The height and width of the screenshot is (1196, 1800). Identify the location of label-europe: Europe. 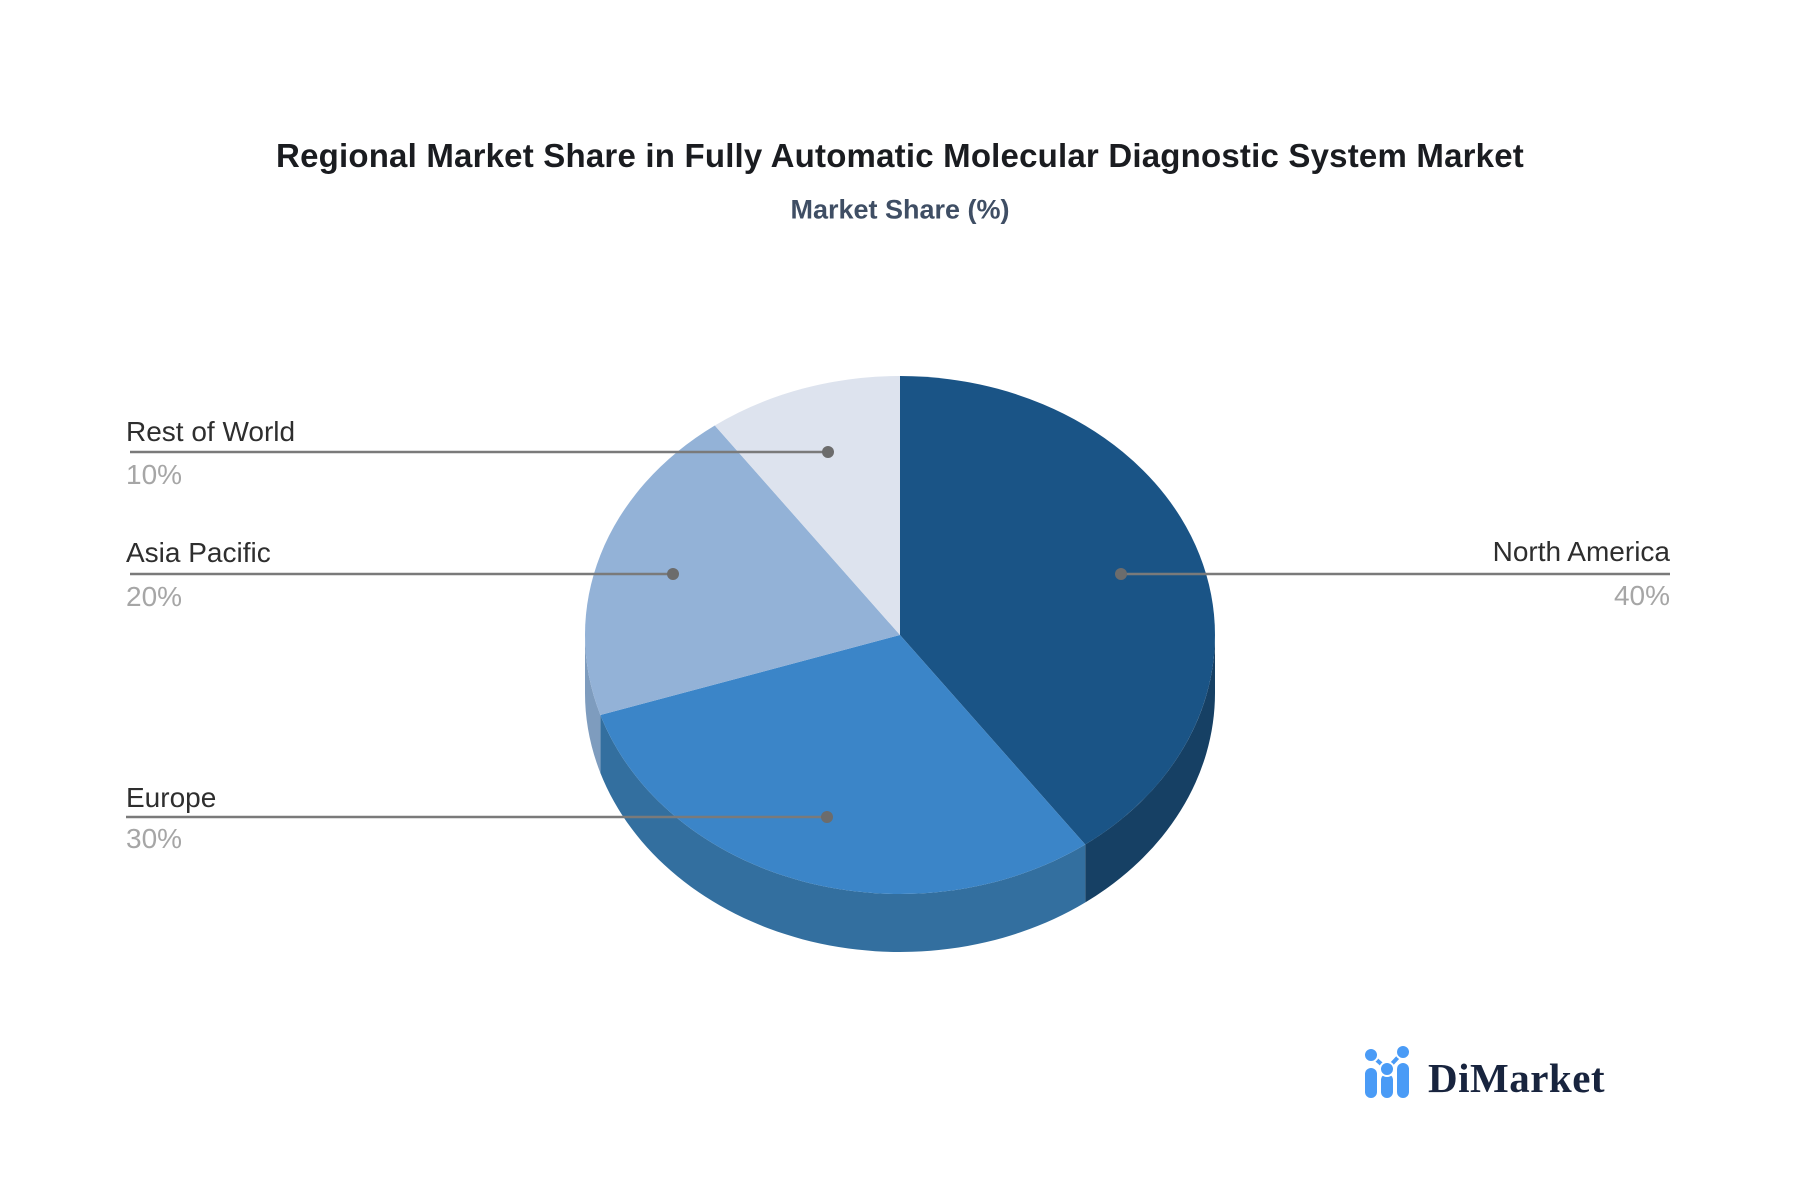
(171, 797).